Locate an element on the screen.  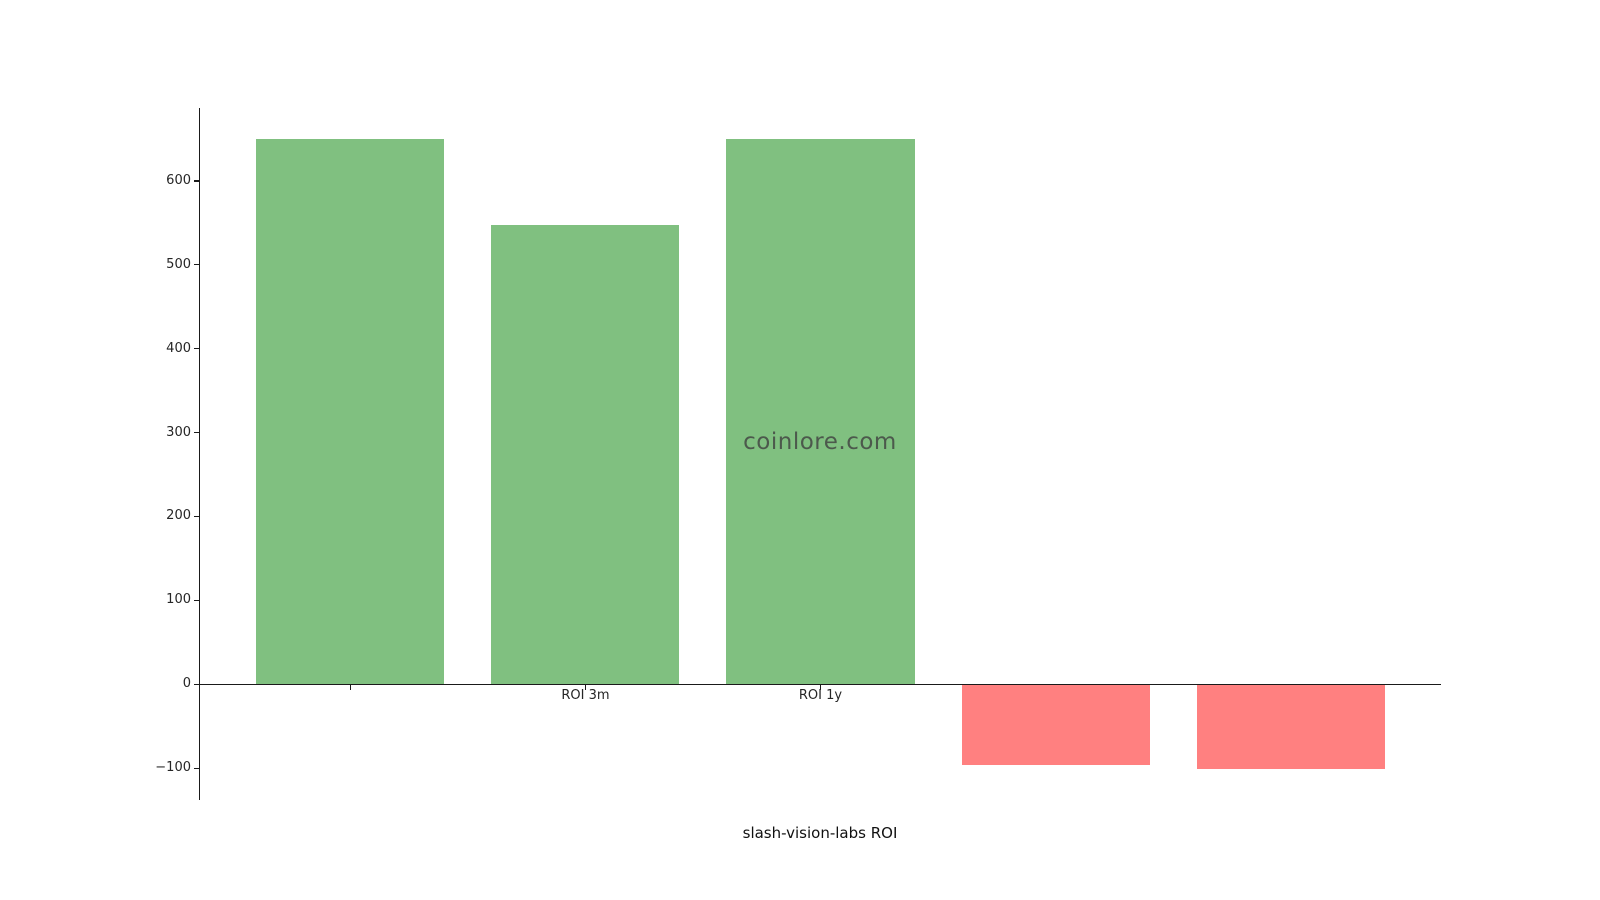
y-tick-label: 300 is located at coordinates (178, 432).